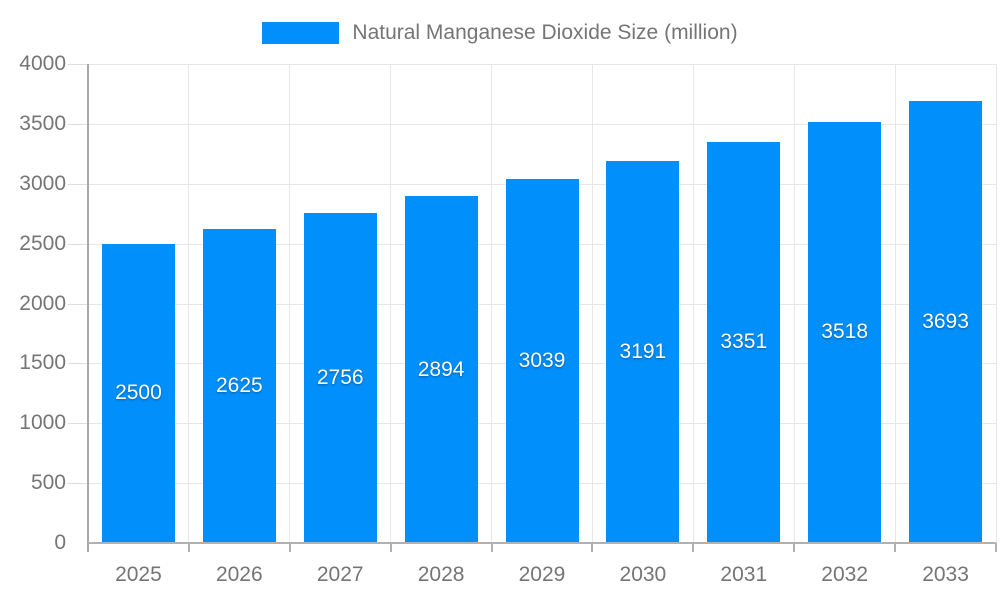 The width and height of the screenshot is (1000, 600). I want to click on y-axis-label: 500, so click(48, 483).